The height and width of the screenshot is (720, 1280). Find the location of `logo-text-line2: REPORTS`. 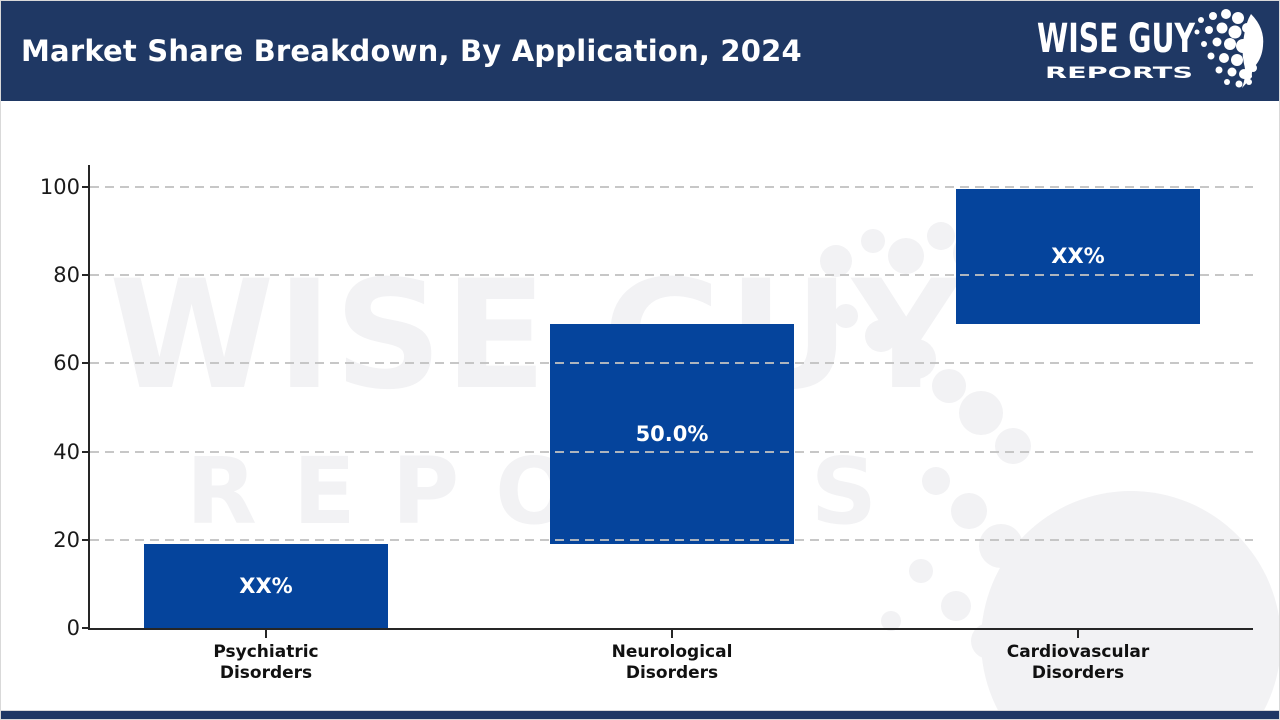

logo-text-line2: REPORTS is located at coordinates (1119, 72).